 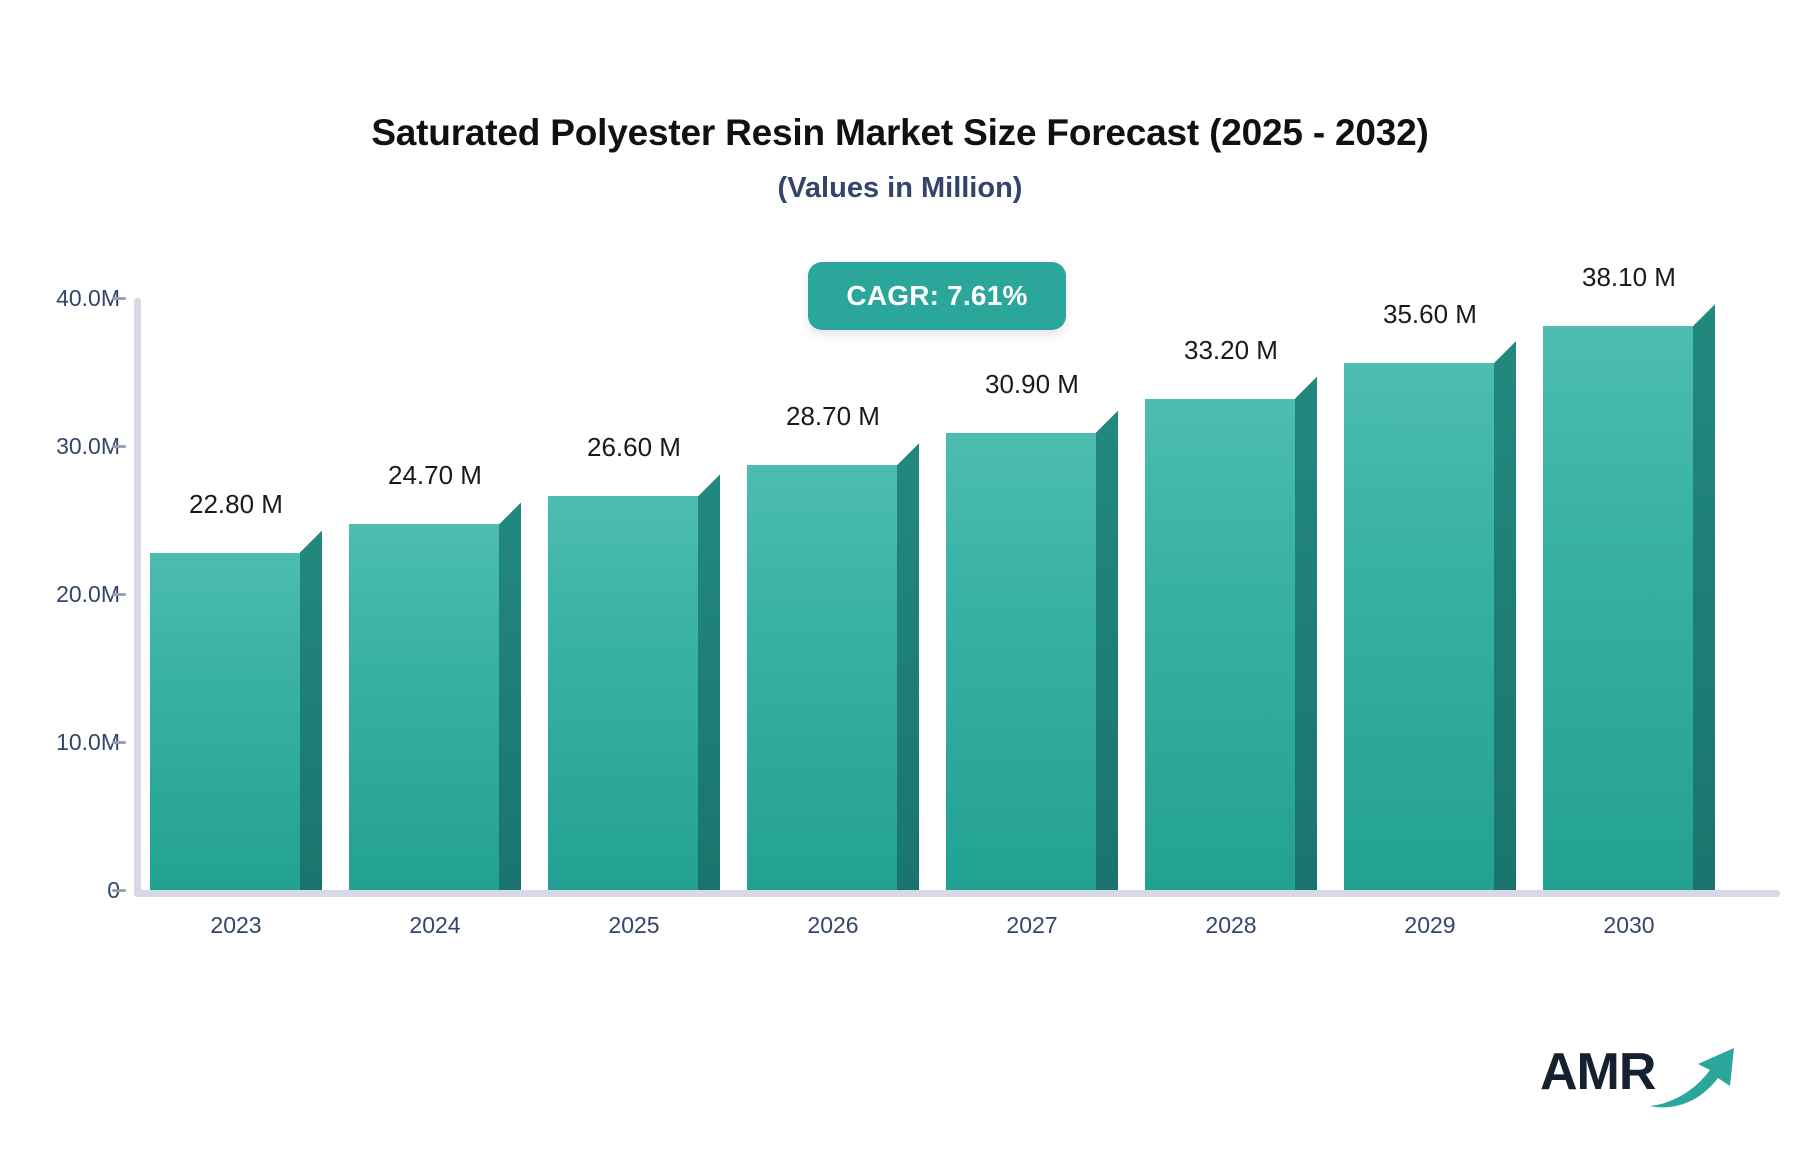 What do you see at coordinates (88, 445) in the screenshot?
I see `y-axis-tick-label: 30.0M` at bounding box center [88, 445].